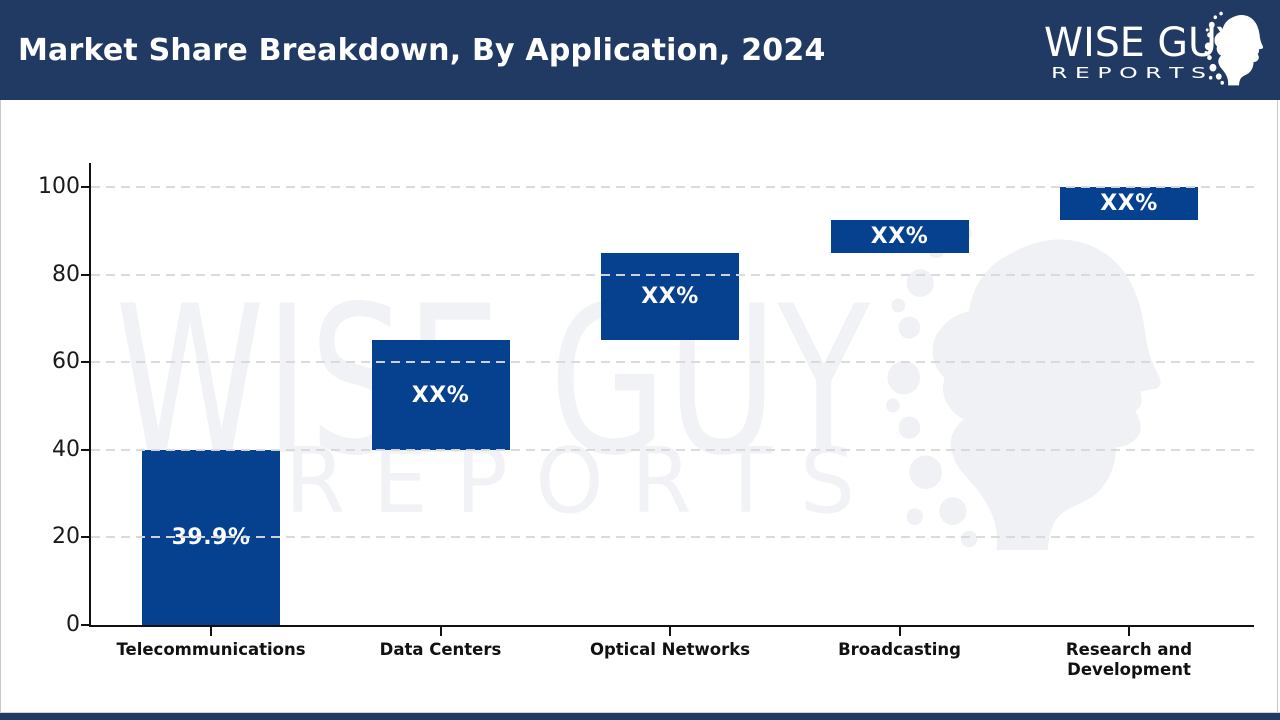 The image size is (1280, 720). I want to click on bar-broadcasting: XX%, so click(899, 236).